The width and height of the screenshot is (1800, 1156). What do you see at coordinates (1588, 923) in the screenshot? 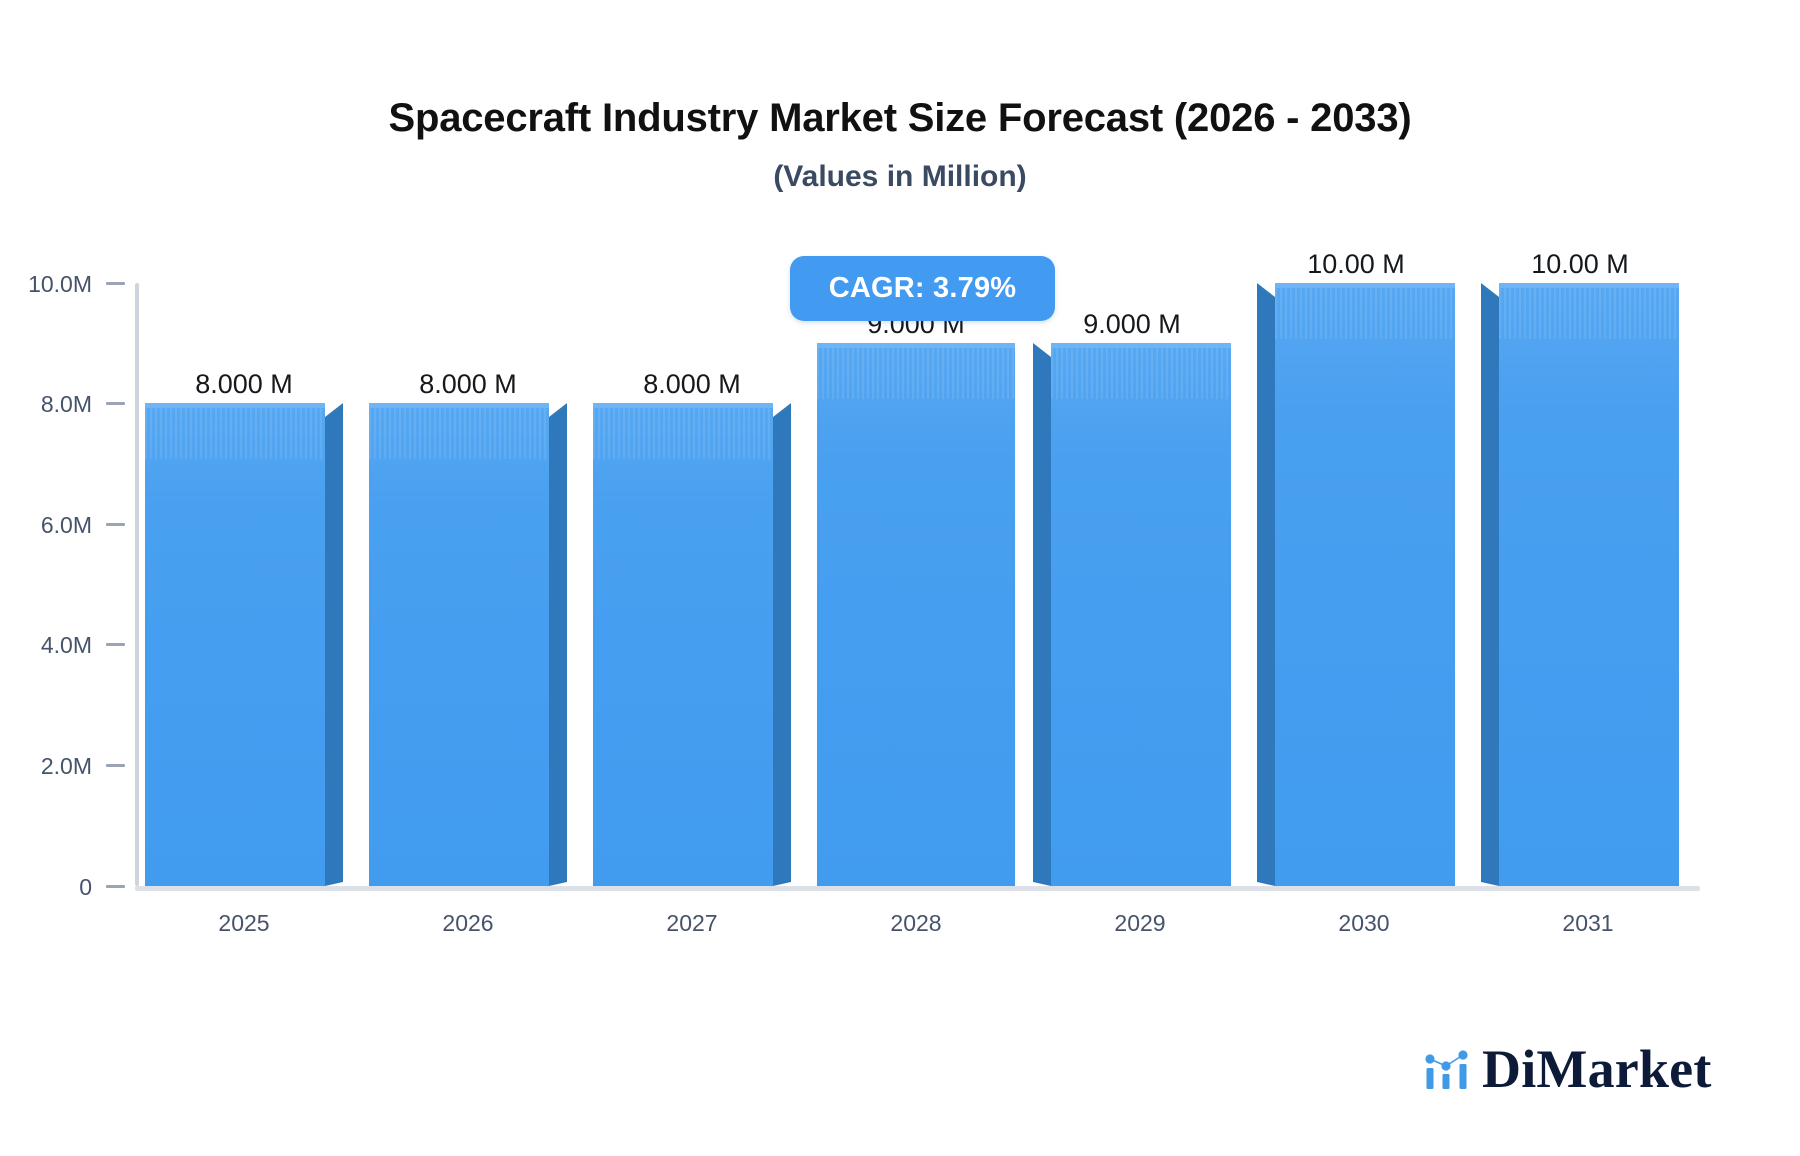
I see `x-tick-label-2031: 2031` at bounding box center [1588, 923].